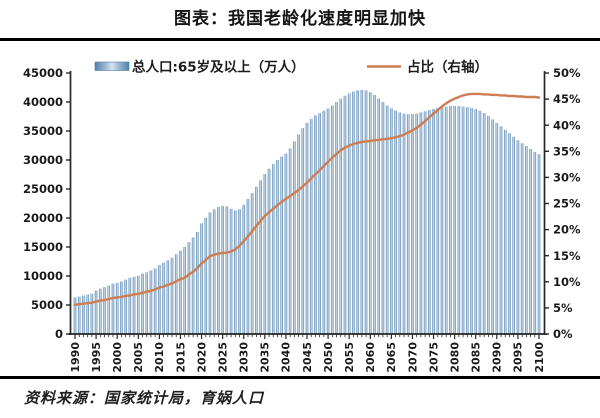 The image size is (600, 418). Describe the element at coordinates (307, 357) in the screenshot. I see `x-axis-label: 2045` at that location.